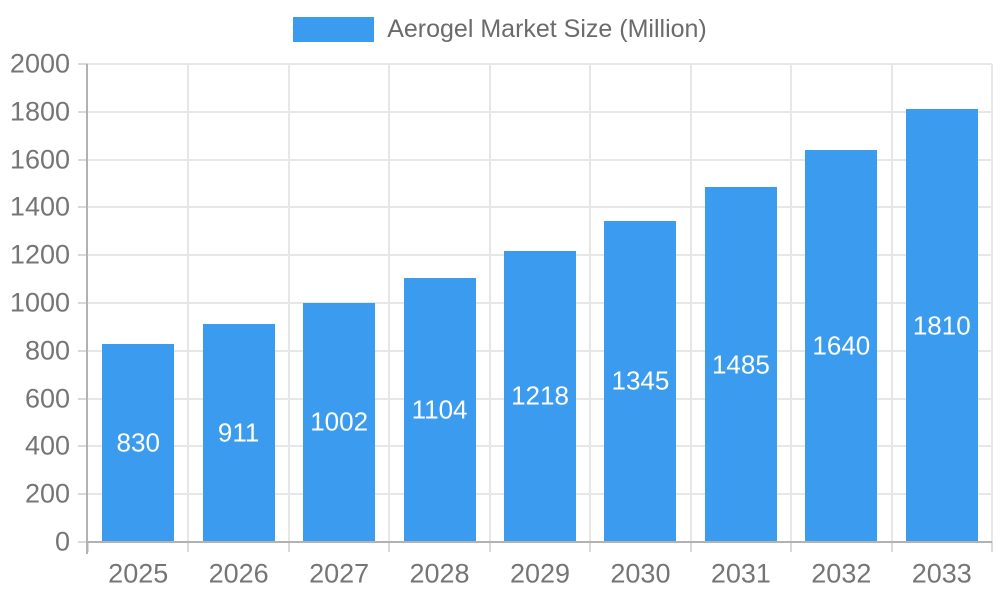 Image resolution: width=1000 pixels, height=600 pixels. I want to click on x-axis-line, so click(540, 542).